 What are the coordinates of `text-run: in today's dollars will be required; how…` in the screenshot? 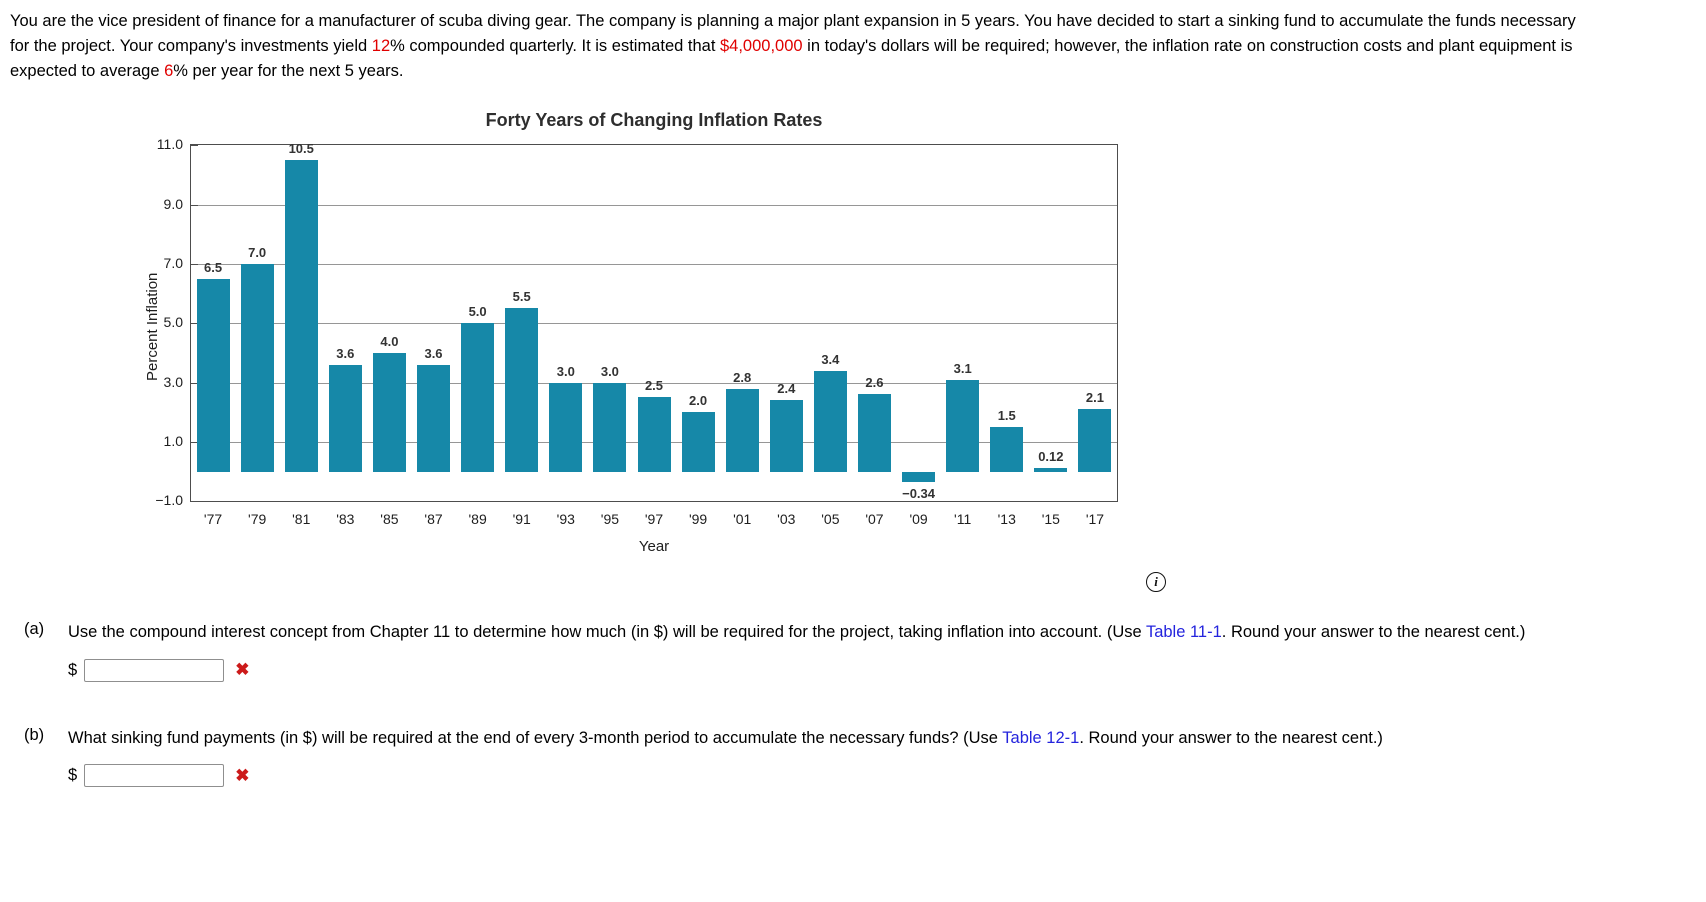 It's located at (791, 59).